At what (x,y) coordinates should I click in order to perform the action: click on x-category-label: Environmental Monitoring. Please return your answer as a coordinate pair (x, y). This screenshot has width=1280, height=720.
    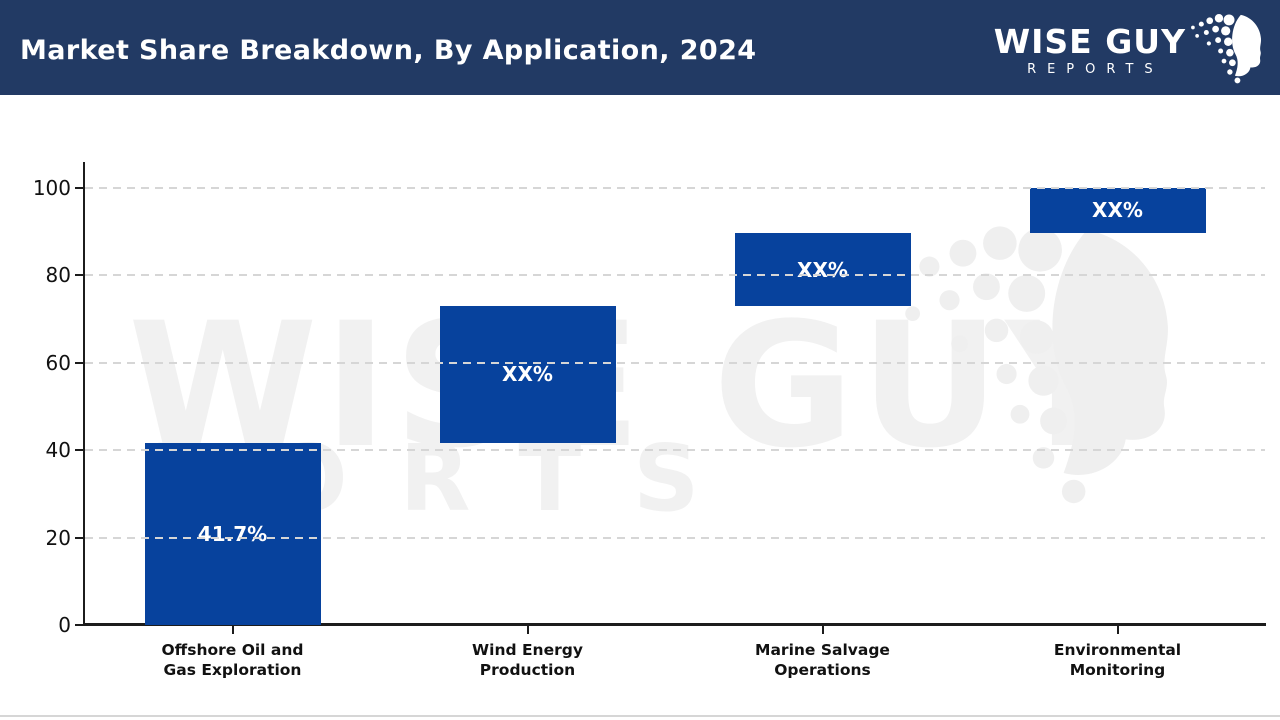
    Looking at the image, I should click on (1118, 660).